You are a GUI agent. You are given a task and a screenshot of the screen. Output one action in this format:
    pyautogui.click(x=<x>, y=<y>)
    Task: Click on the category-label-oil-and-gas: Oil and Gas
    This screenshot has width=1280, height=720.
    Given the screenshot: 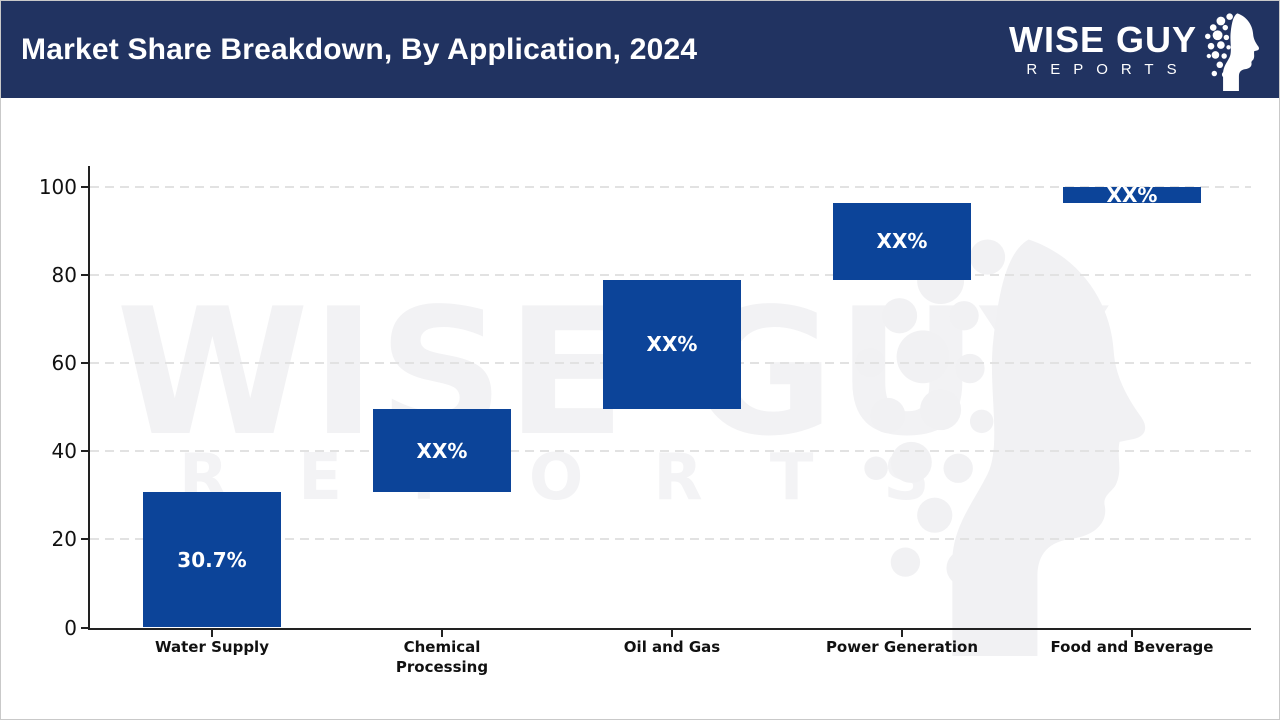 What is the action you would take?
    pyautogui.click(x=672, y=647)
    